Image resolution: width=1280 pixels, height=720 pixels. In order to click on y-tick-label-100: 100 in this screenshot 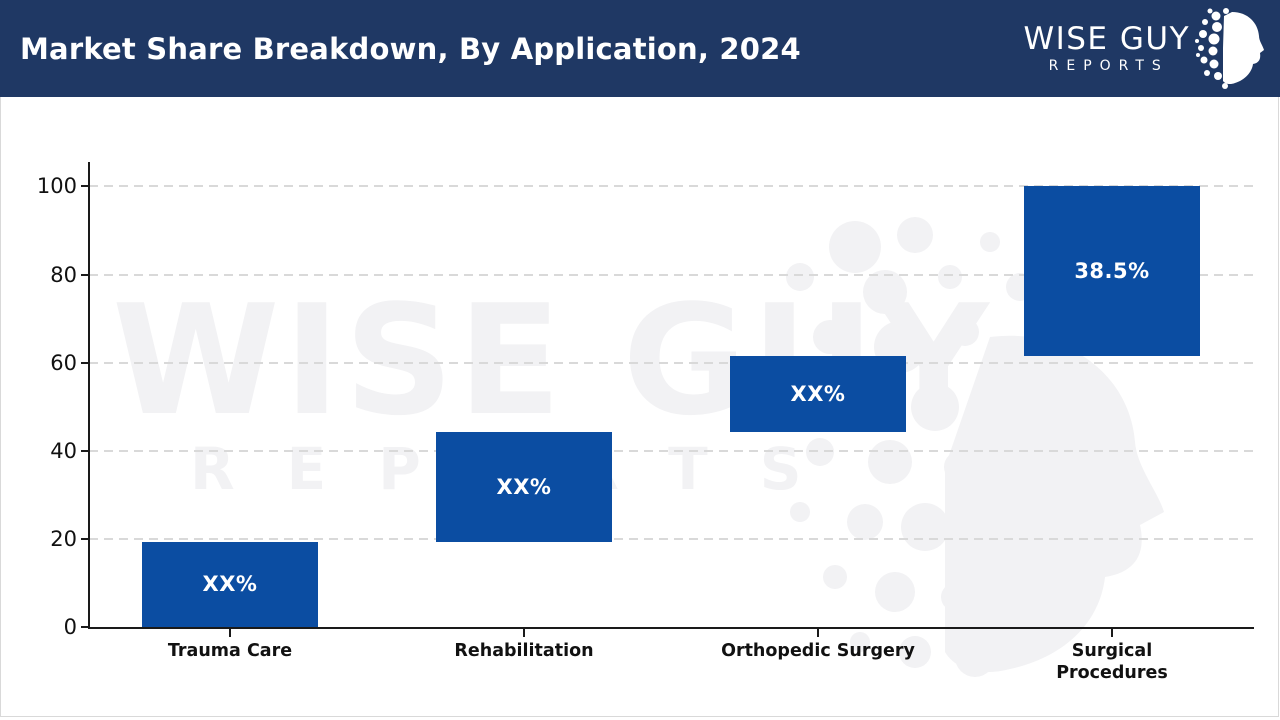, I will do `click(56, 186)`.